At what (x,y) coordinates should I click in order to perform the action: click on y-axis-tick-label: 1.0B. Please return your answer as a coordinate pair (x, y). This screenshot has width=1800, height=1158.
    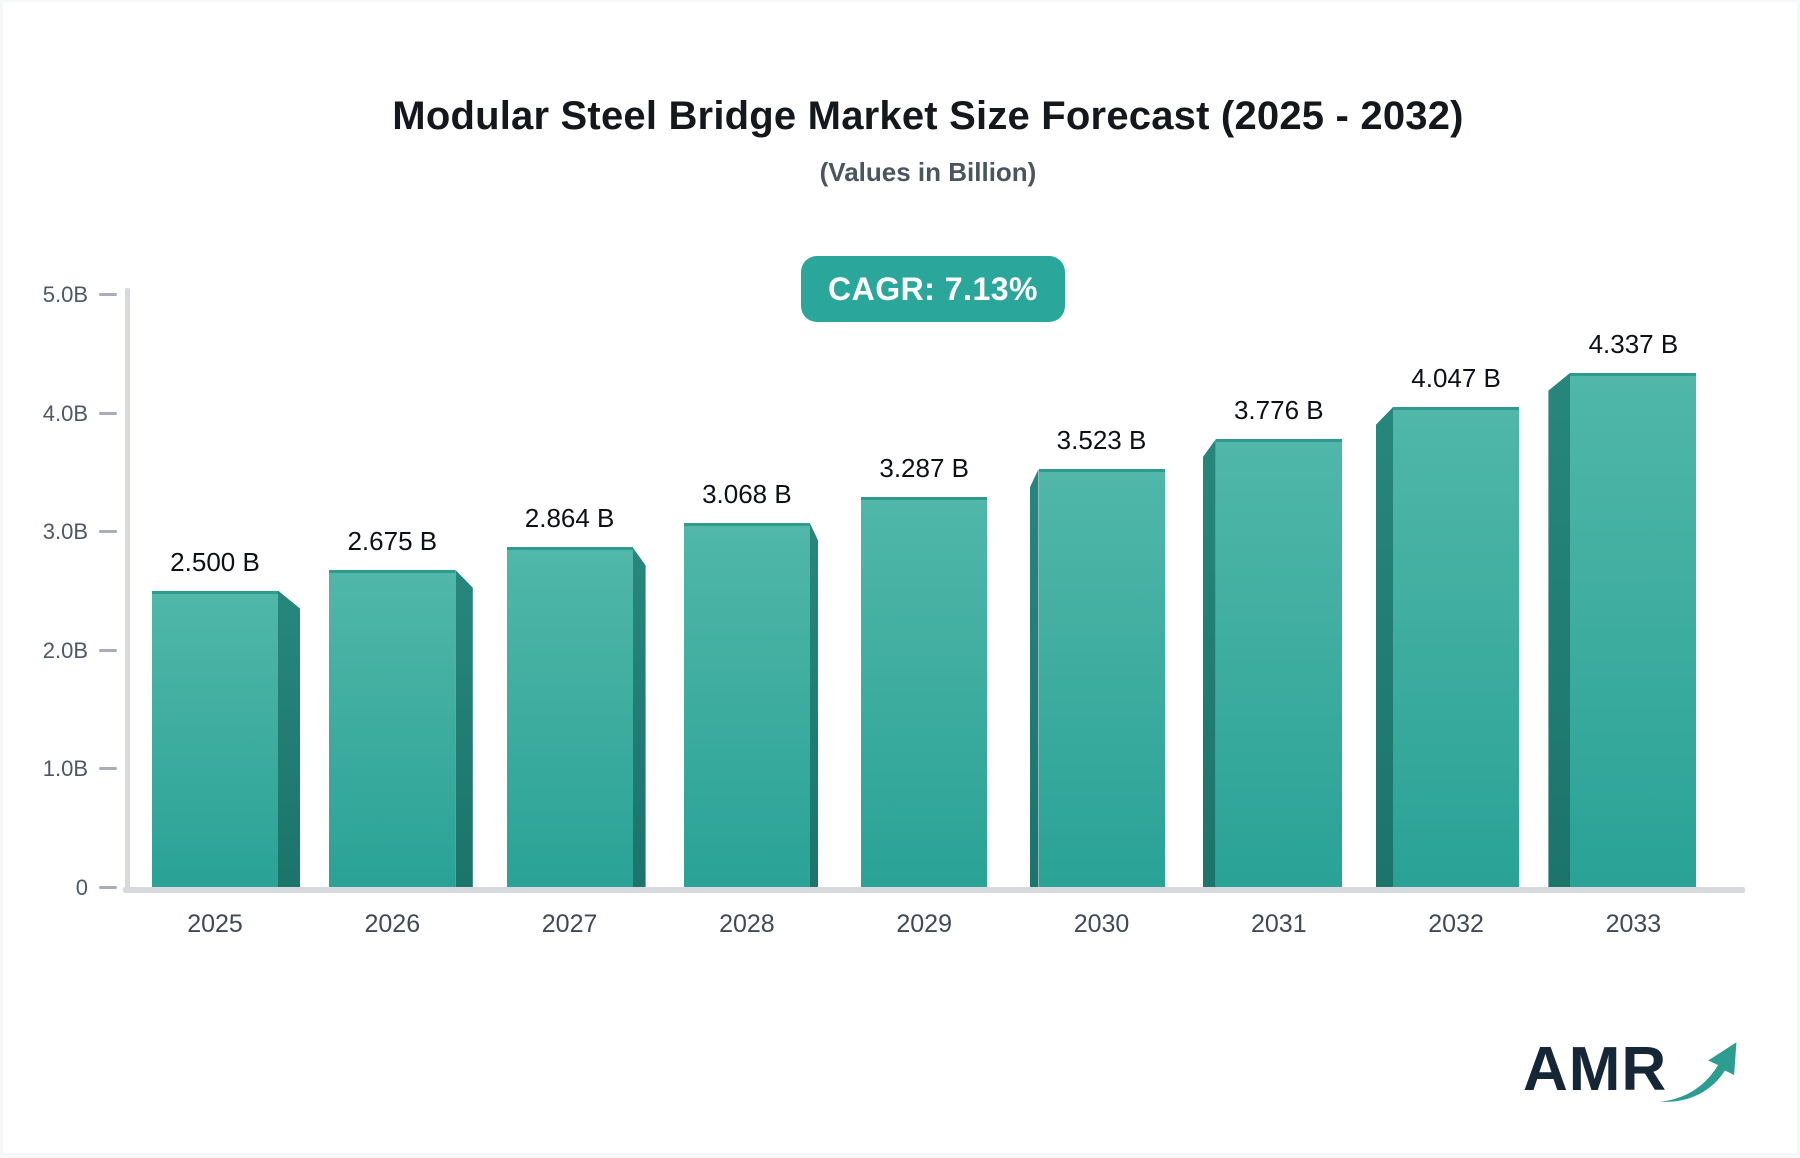
    Looking at the image, I should click on (65, 769).